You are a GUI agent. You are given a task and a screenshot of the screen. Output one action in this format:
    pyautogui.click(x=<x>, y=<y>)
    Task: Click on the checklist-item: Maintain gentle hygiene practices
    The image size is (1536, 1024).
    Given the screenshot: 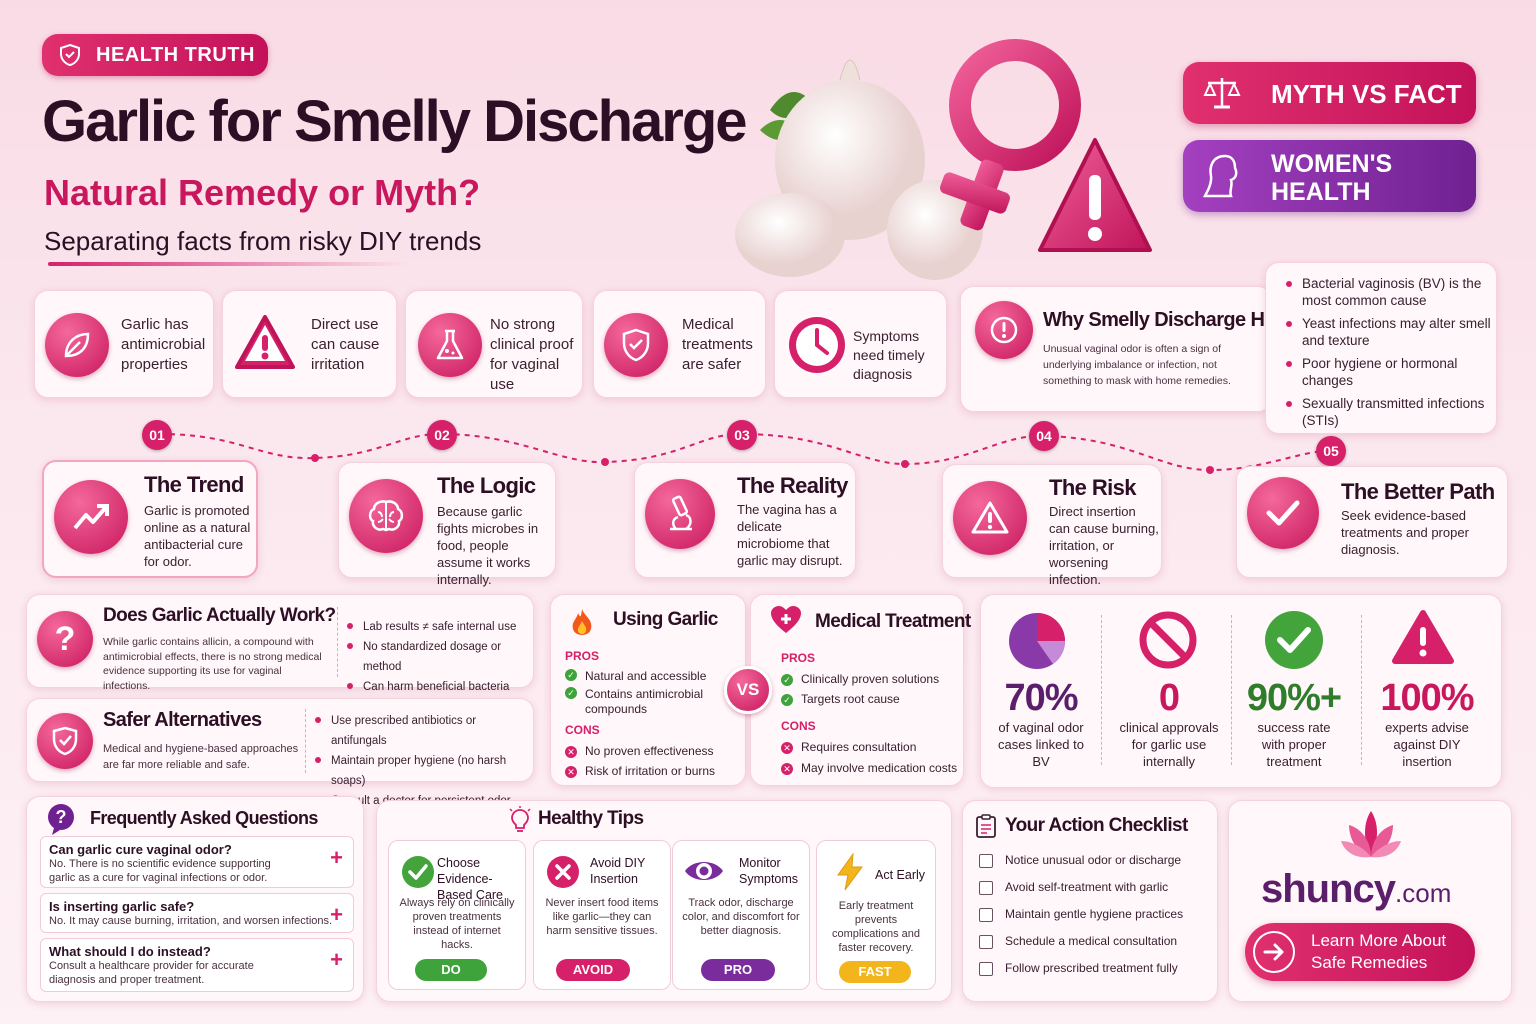 What is the action you would take?
    pyautogui.click(x=1097, y=914)
    